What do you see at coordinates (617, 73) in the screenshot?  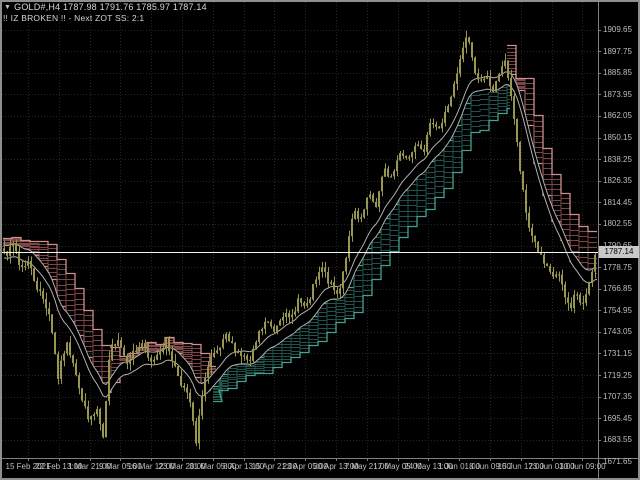 I see `price-axis-label: 1885.85` at bounding box center [617, 73].